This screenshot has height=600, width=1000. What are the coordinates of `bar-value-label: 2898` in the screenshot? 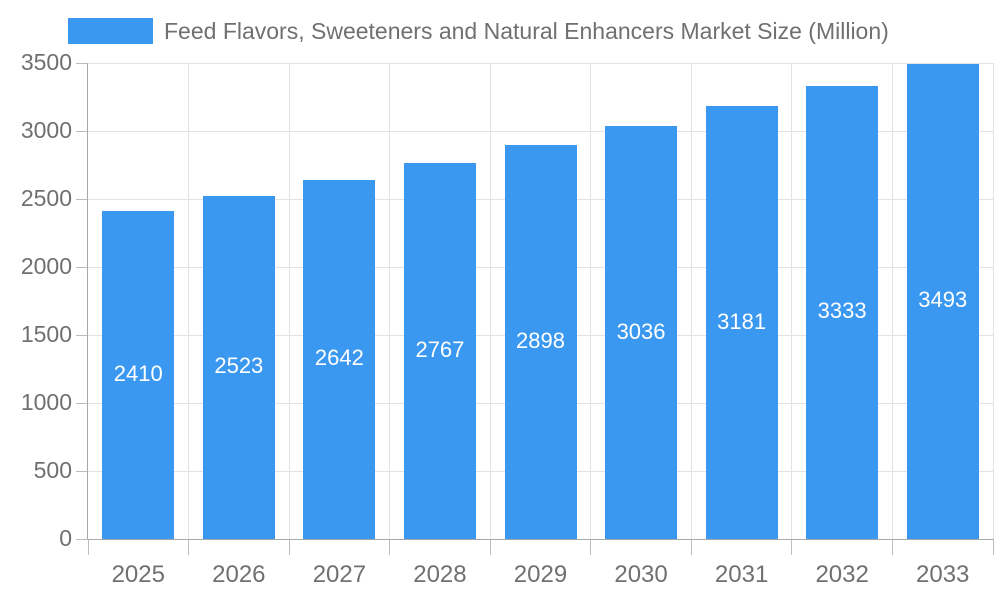 It's located at (540, 340).